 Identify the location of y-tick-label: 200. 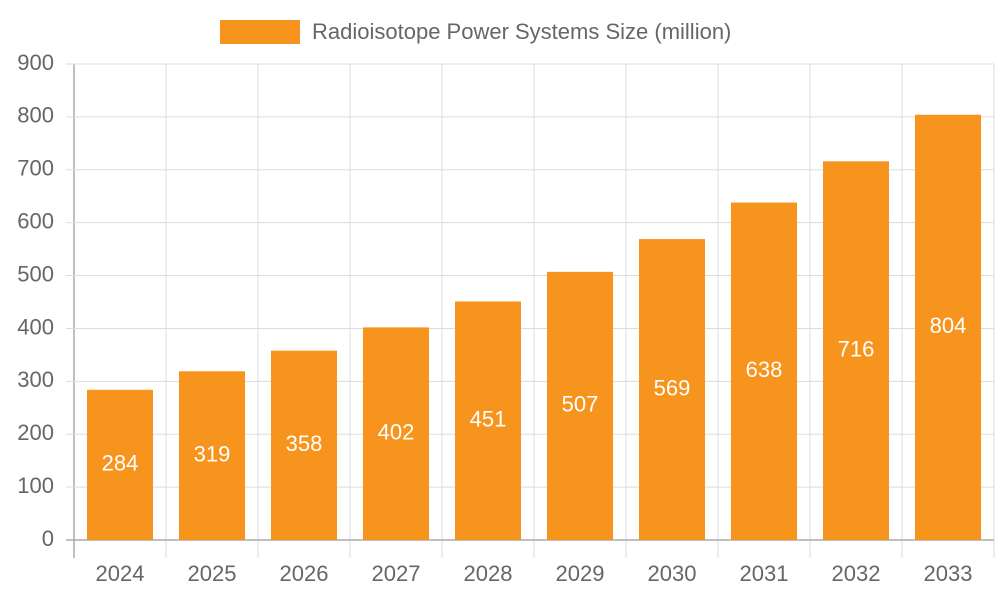
(35, 432).